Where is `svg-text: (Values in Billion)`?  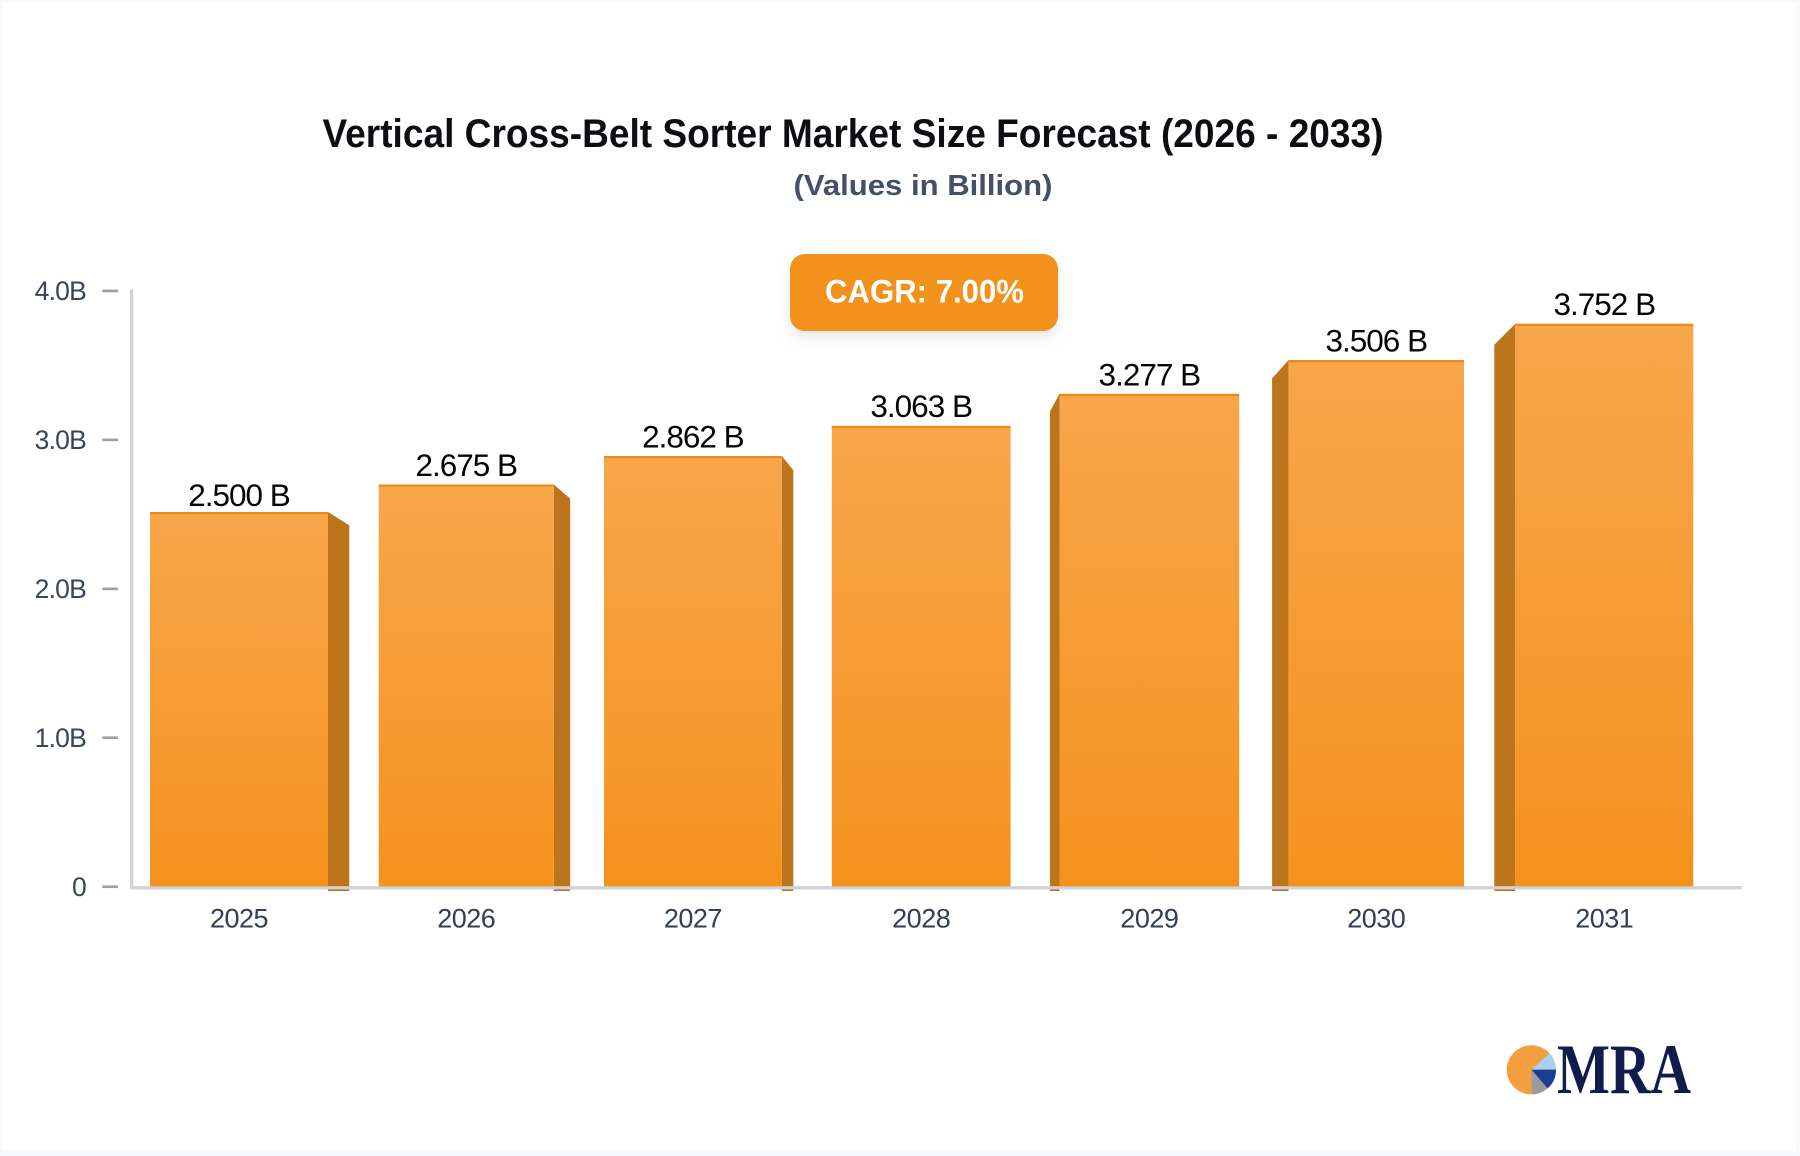
svg-text: (Values in Billion) is located at coordinates (923, 186).